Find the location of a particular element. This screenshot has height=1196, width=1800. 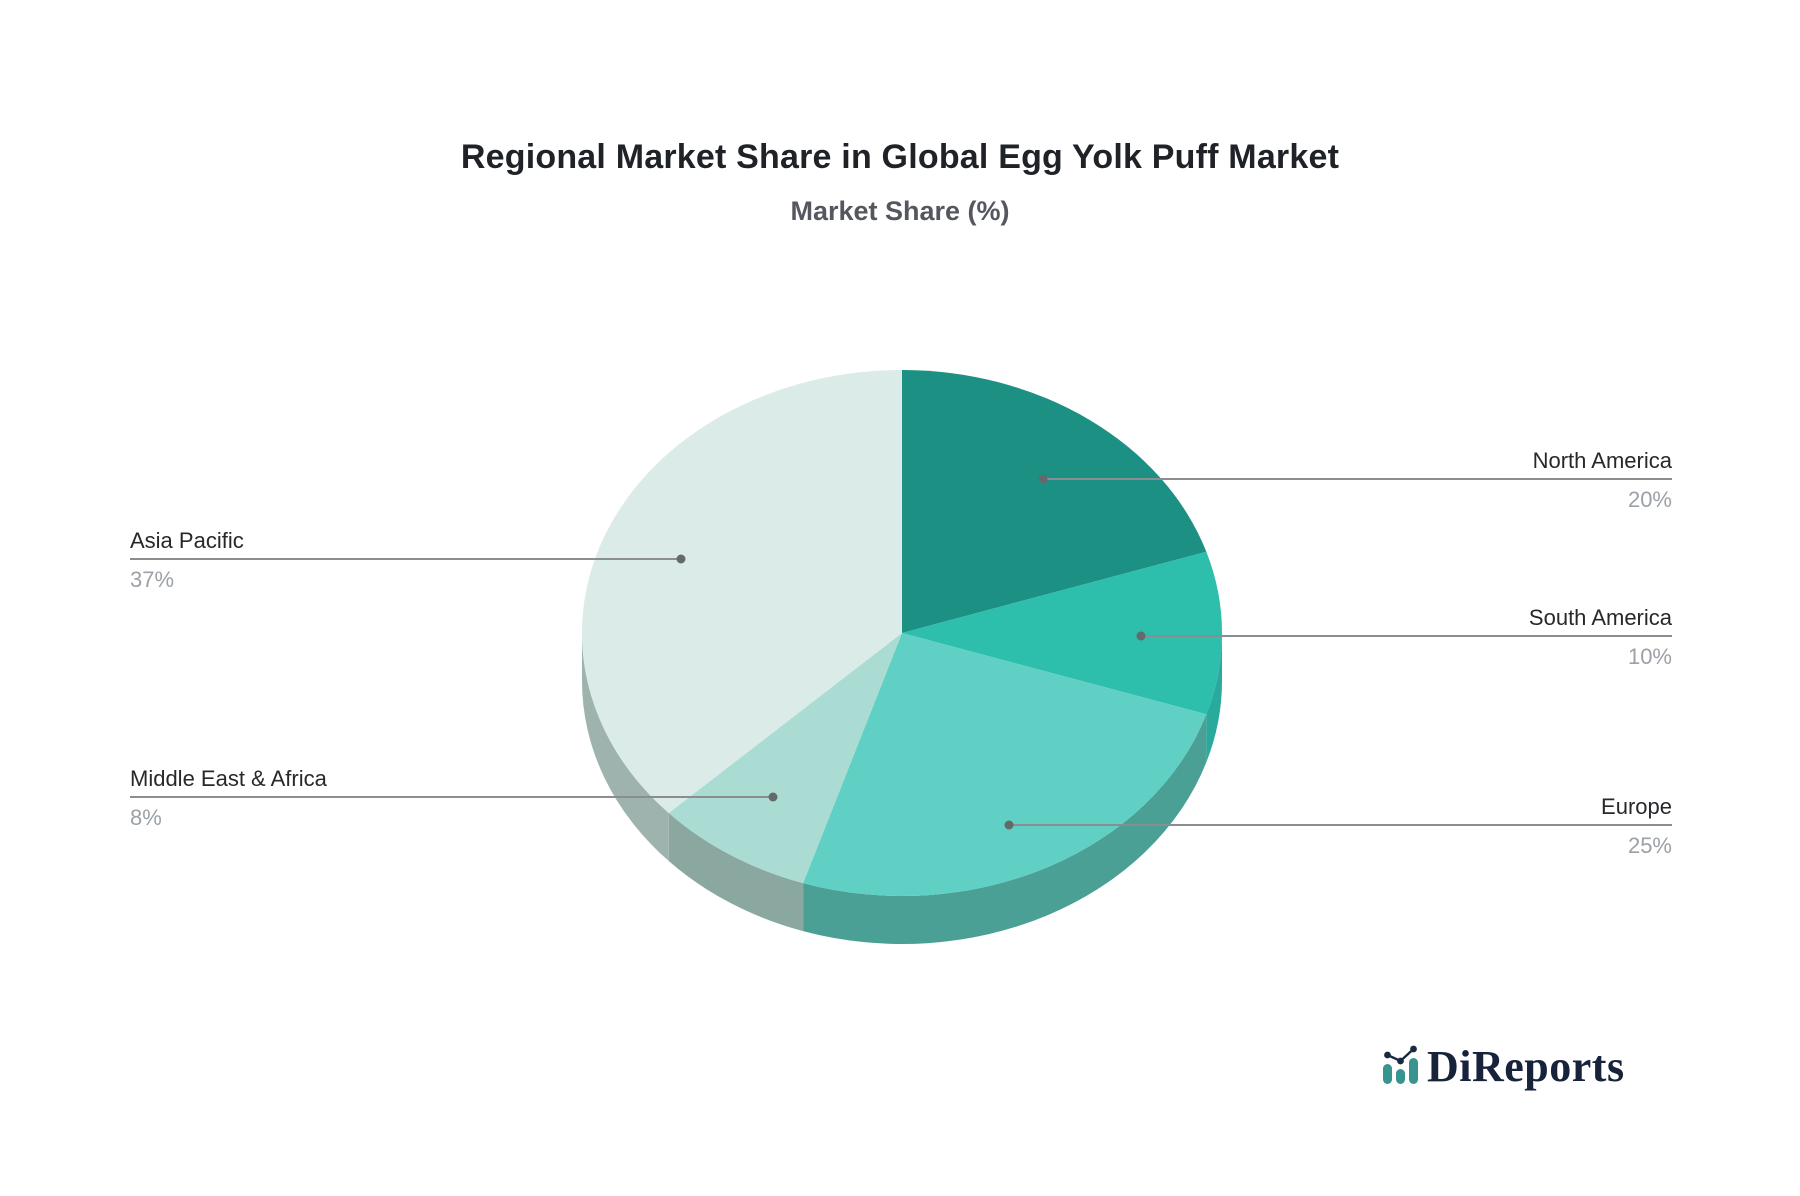

pie-slice-side-europe is located at coordinates (1005, 829).